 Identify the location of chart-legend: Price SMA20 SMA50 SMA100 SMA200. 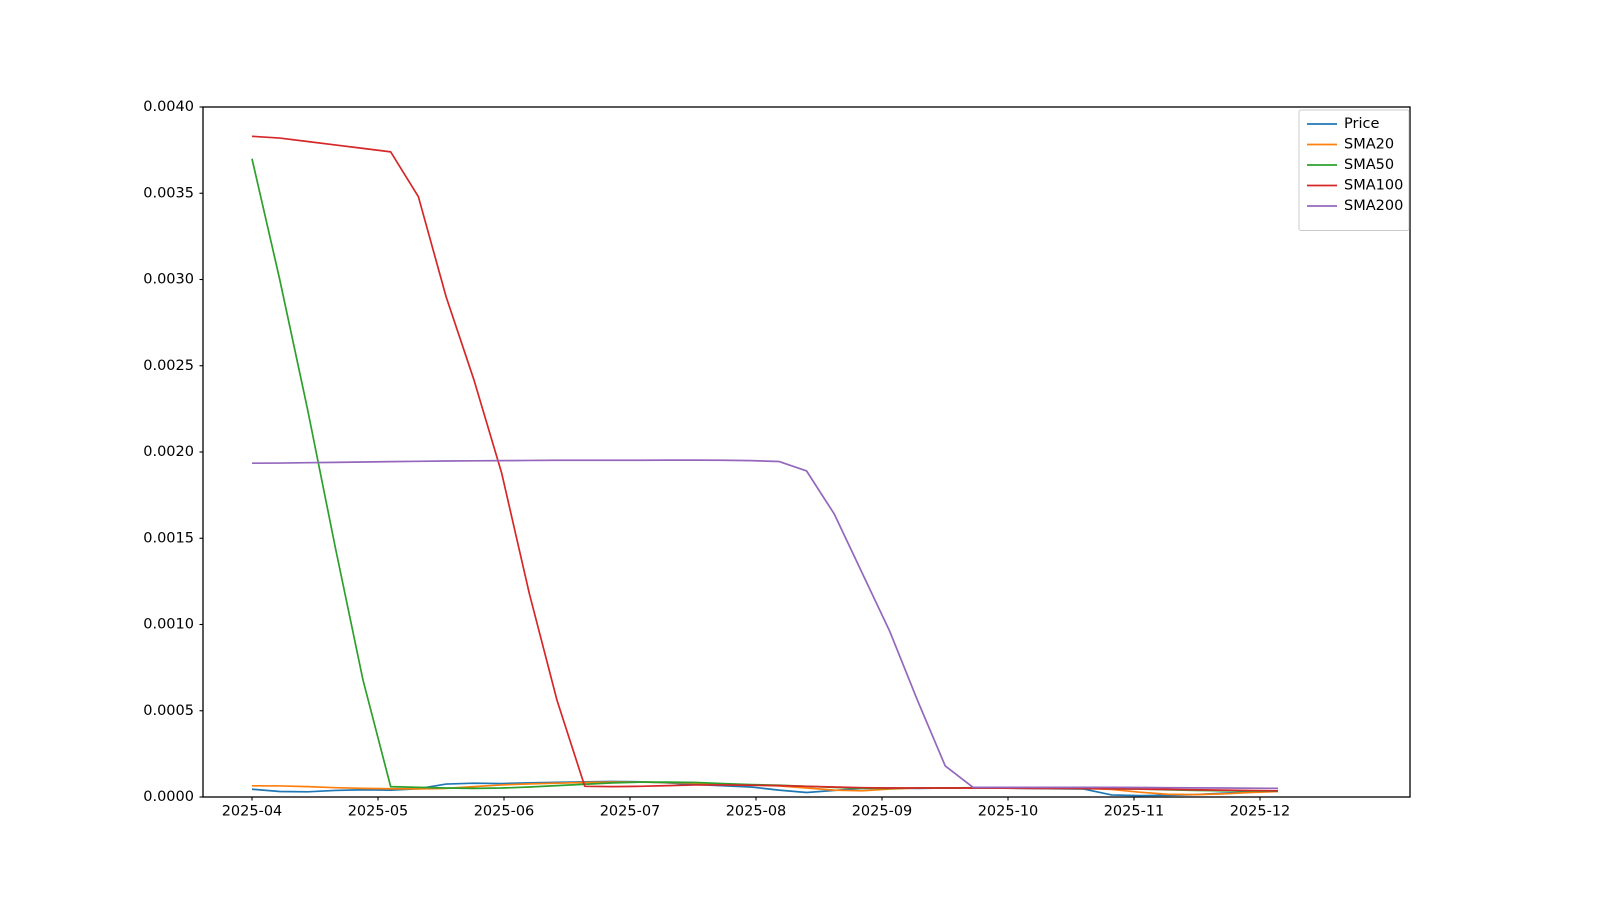
(1354, 170).